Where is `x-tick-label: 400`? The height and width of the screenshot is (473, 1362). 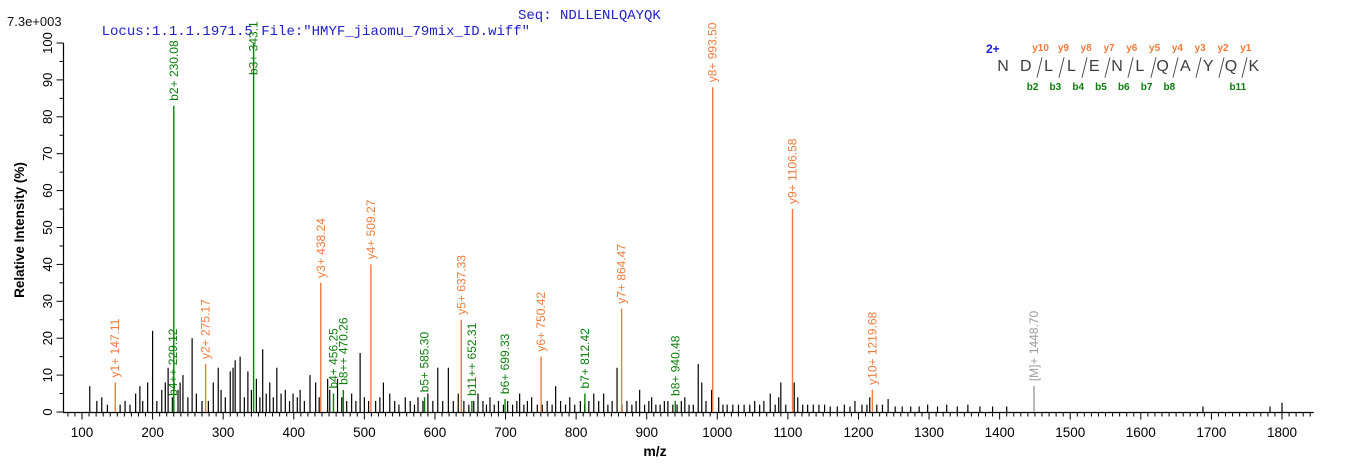
x-tick-label: 400 is located at coordinates (293, 432).